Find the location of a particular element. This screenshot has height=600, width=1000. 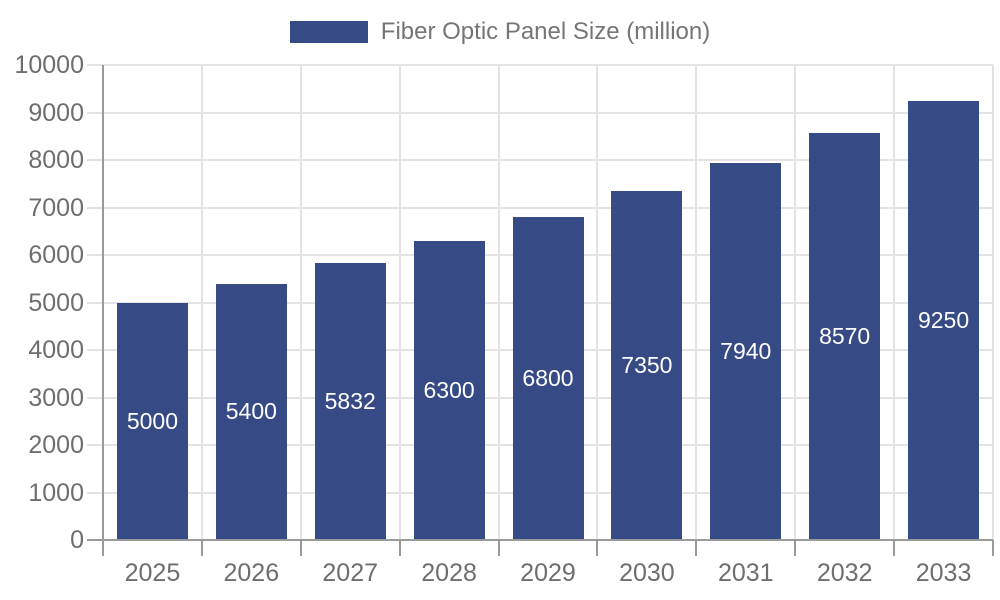

bar: 7940 is located at coordinates (746, 351).